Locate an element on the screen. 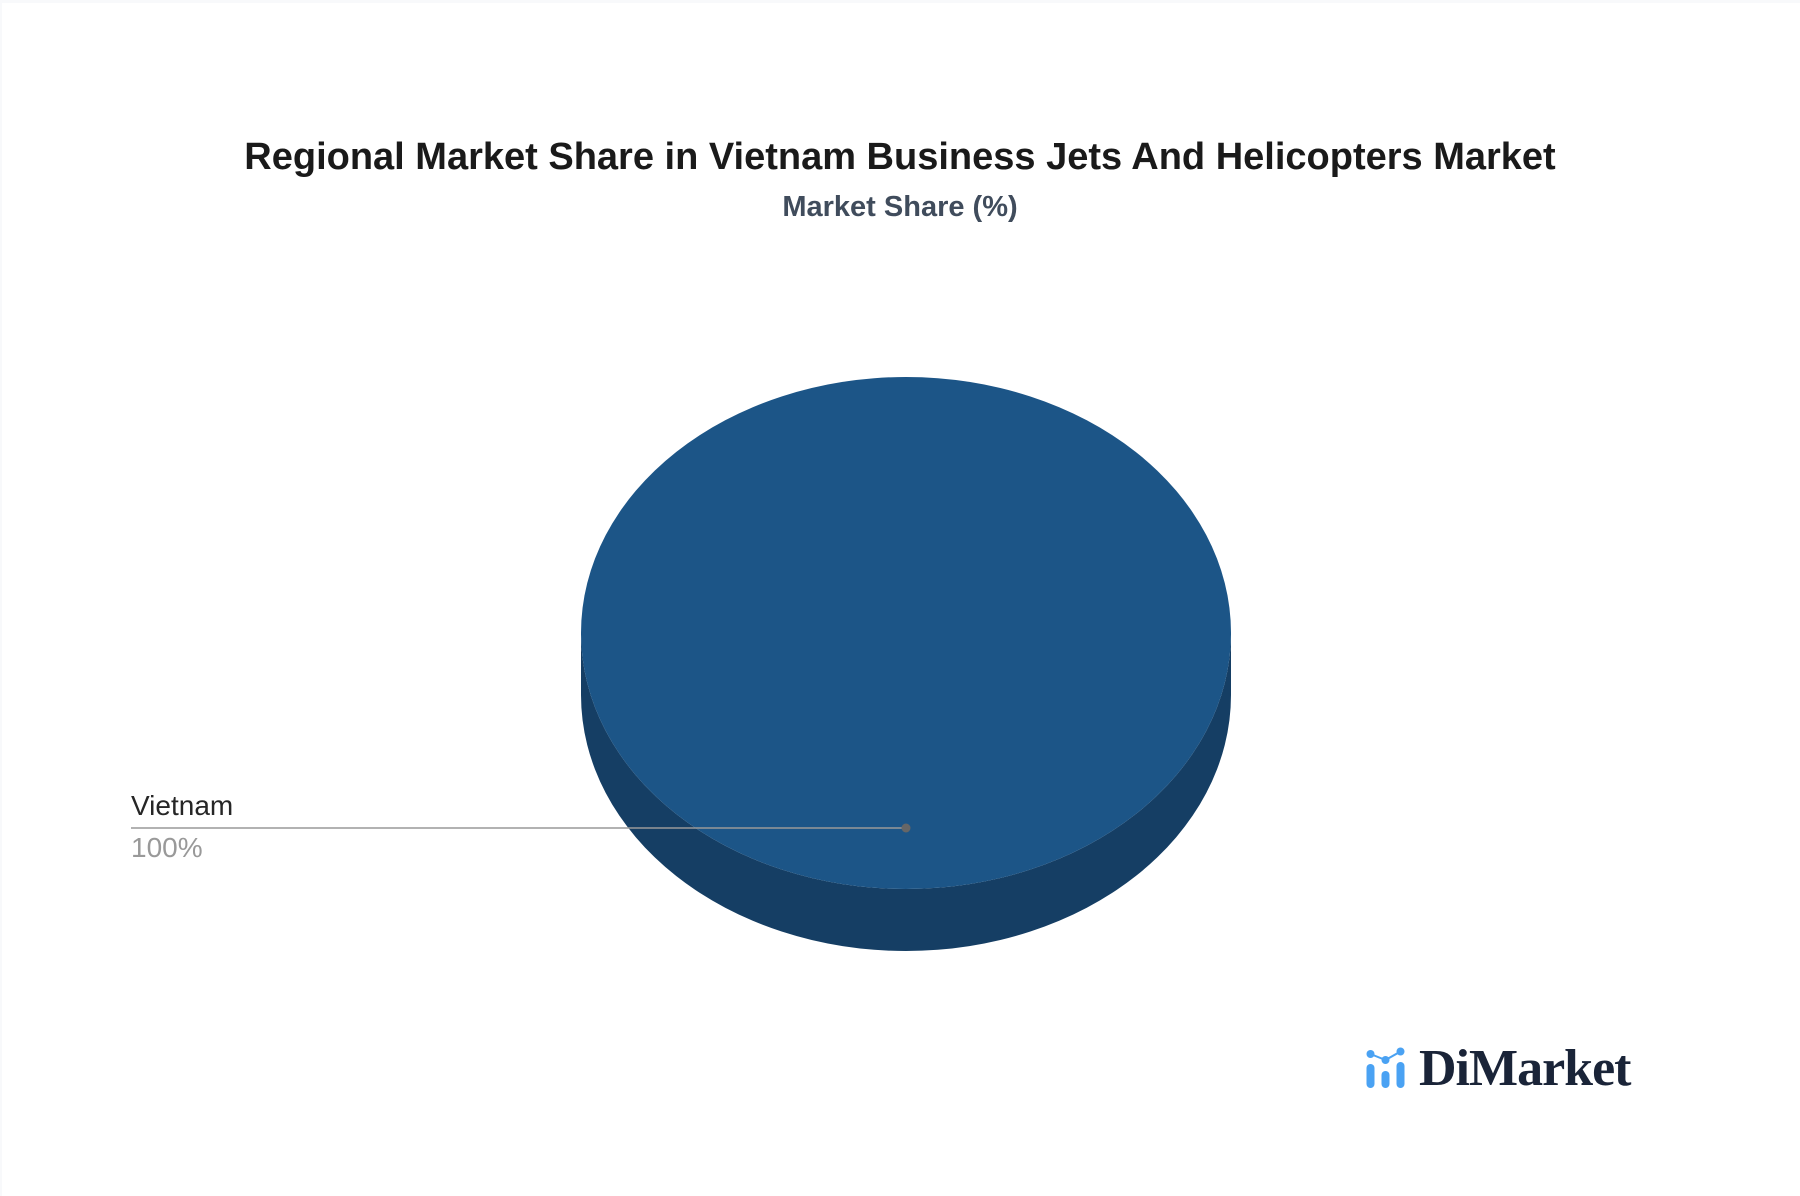 The width and height of the screenshot is (1800, 1196). datalabel-category: Vietnam is located at coordinates (182, 805).